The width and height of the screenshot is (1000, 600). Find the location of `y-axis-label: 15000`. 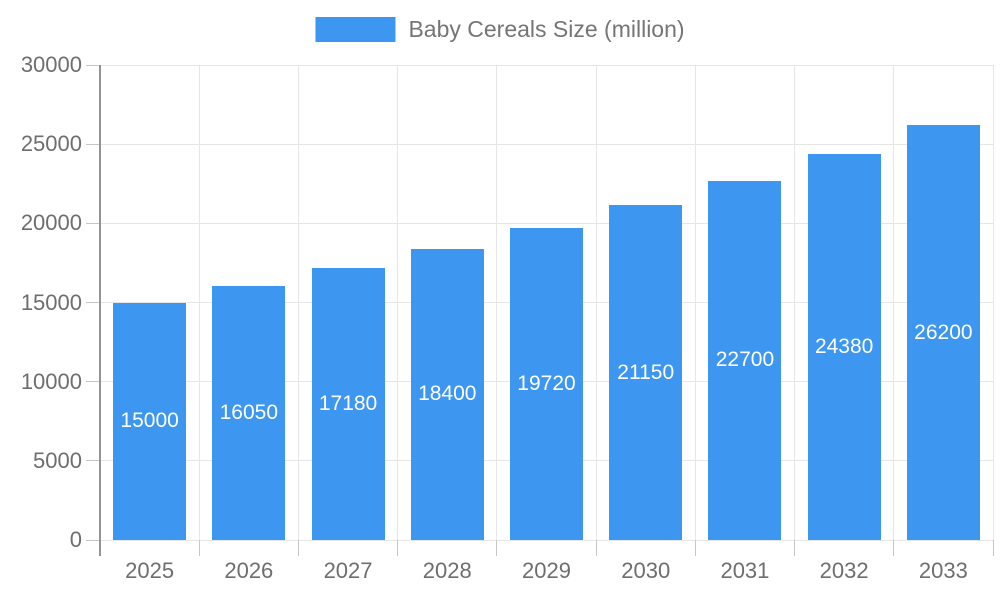

y-axis-label: 15000 is located at coordinates (51, 302).